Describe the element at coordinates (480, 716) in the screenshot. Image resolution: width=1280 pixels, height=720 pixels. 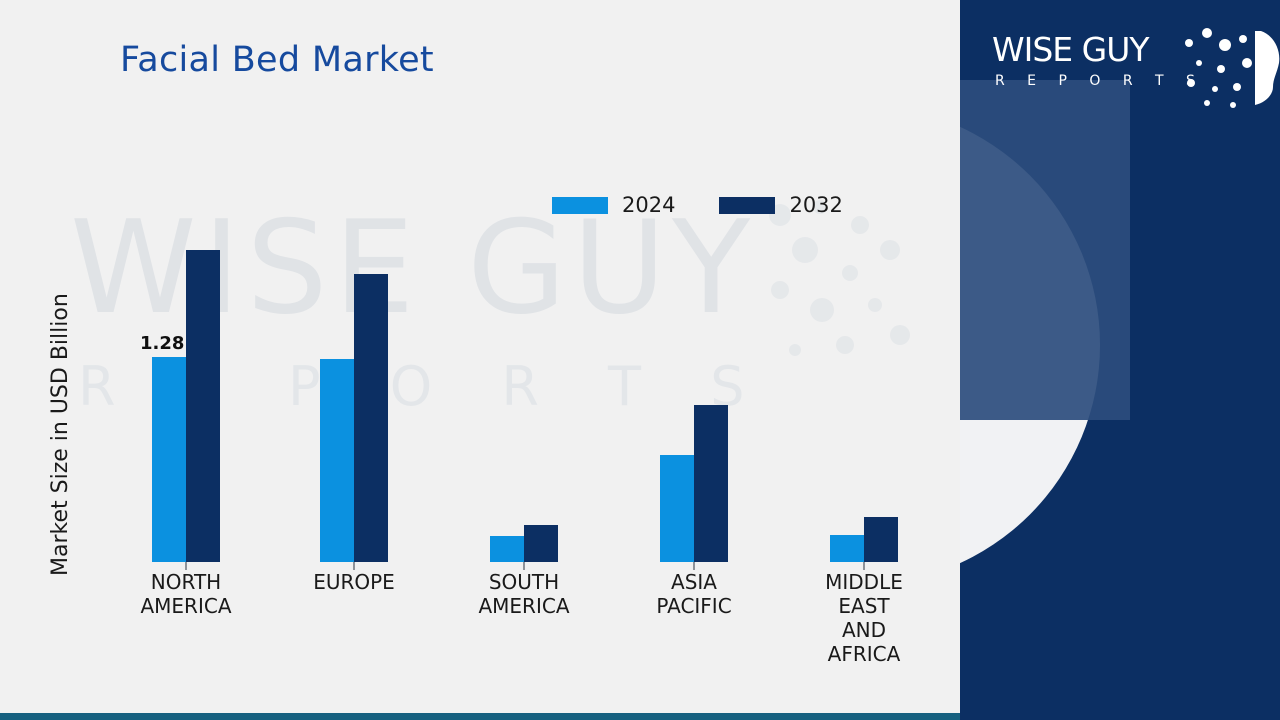
I see `bottom-accent-bar` at that location.